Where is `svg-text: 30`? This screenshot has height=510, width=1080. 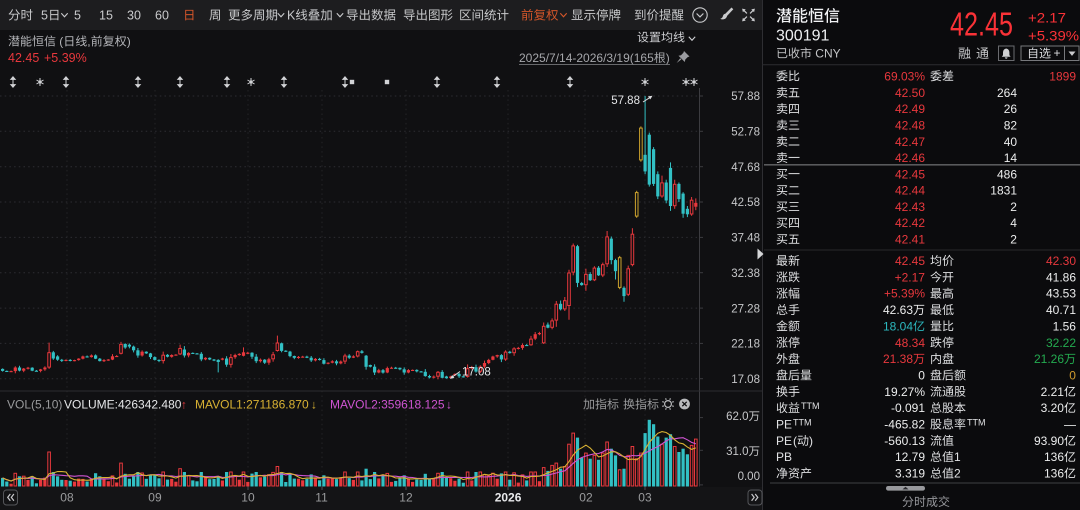
svg-text: 30 is located at coordinates (134, 16).